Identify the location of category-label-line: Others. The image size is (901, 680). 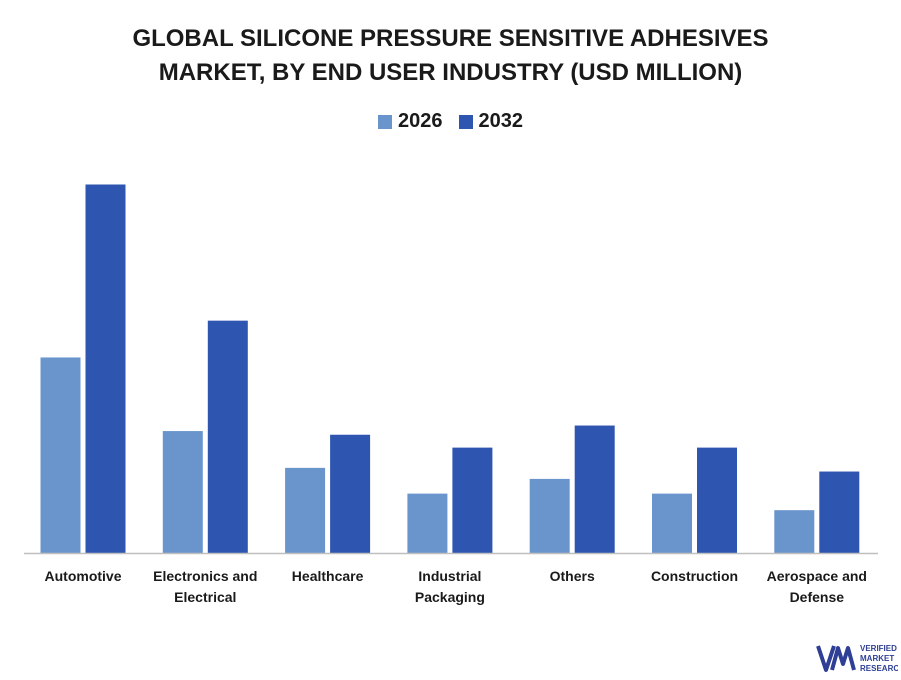
(572, 576).